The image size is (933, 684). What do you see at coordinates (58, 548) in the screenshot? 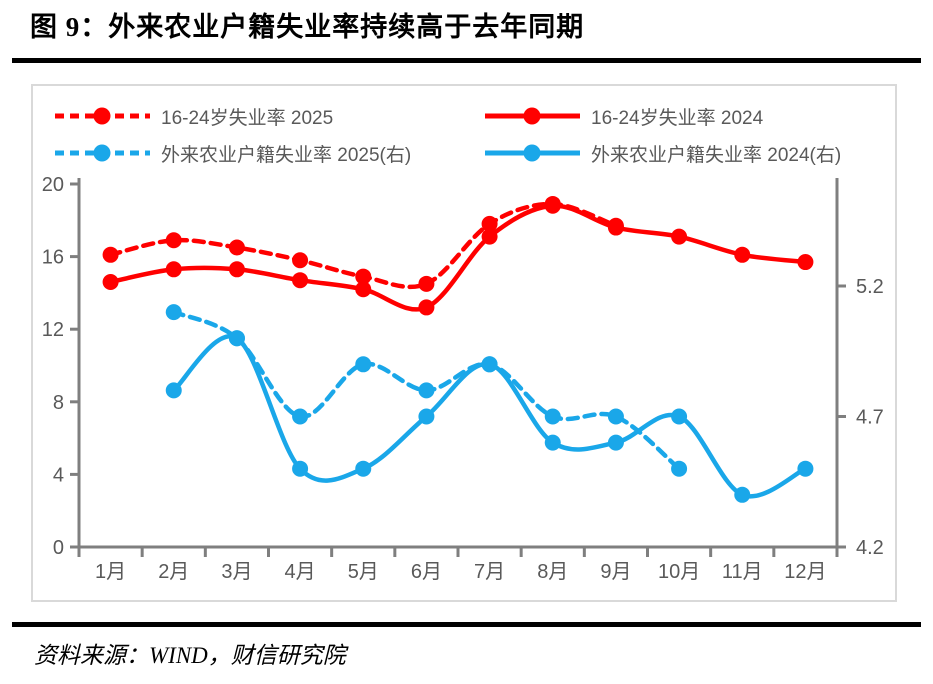
I see `left-axis-tick-label: 0` at bounding box center [58, 548].